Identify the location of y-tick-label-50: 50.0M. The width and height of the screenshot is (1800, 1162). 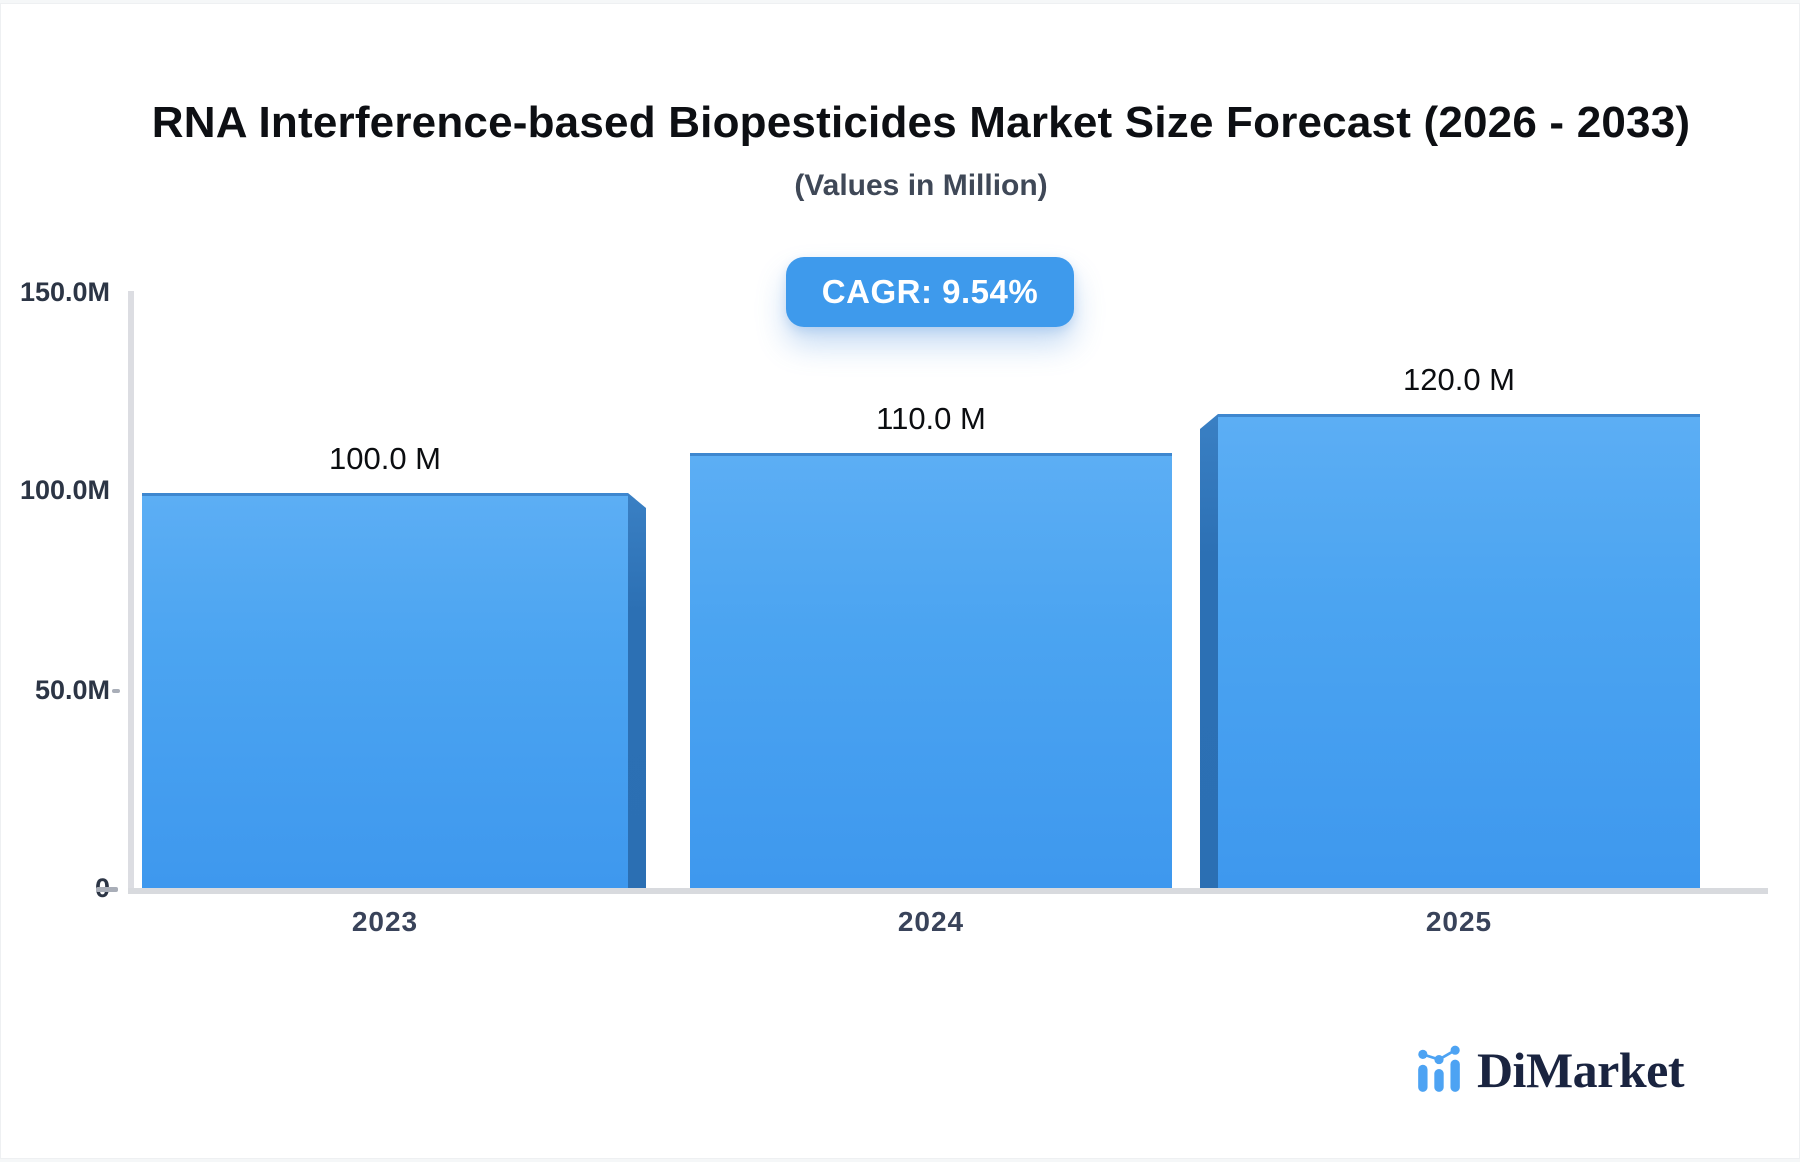
(72, 690).